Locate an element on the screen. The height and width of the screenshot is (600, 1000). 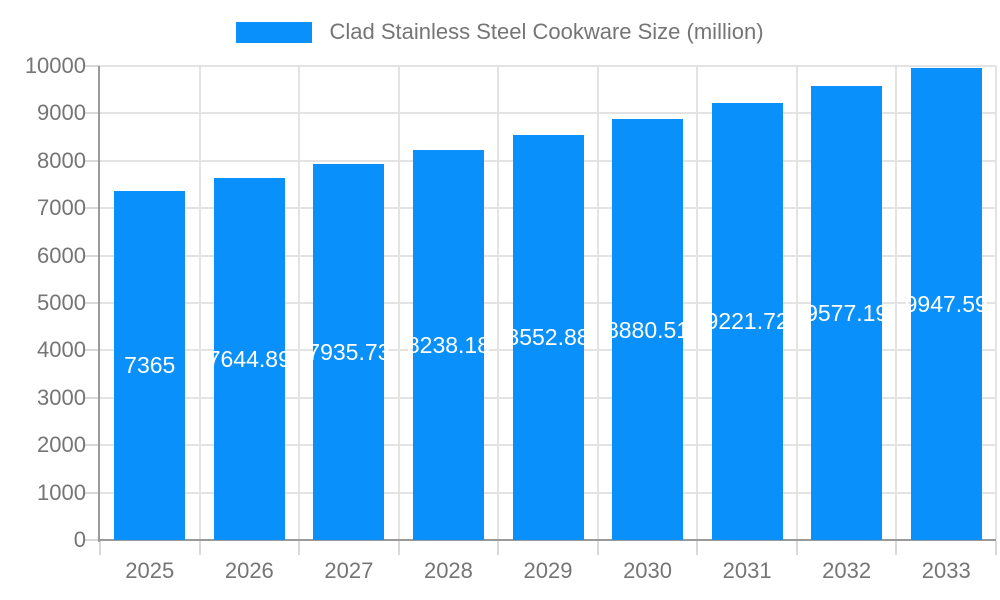
x-axis-label: 2033 is located at coordinates (946, 570).